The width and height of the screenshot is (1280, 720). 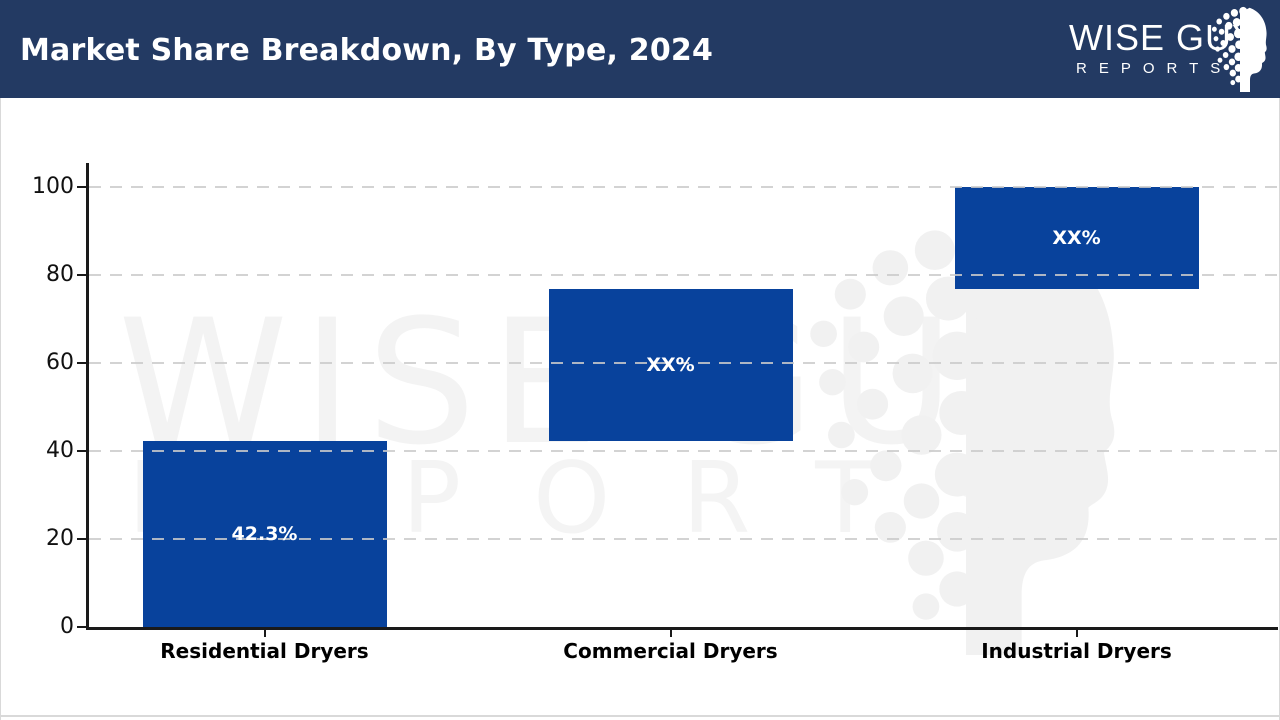 What do you see at coordinates (60, 274) in the screenshot?
I see `y-tick-label: 80` at bounding box center [60, 274].